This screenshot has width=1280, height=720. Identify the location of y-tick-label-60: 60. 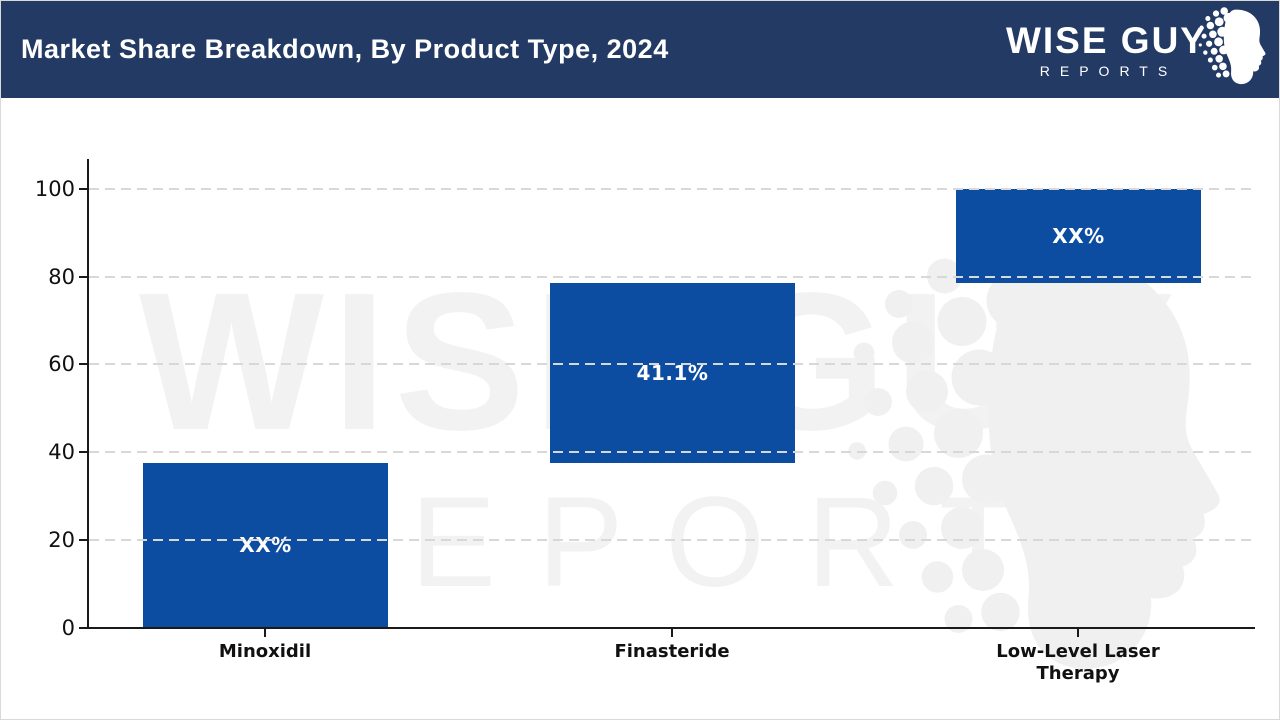
(61, 364).